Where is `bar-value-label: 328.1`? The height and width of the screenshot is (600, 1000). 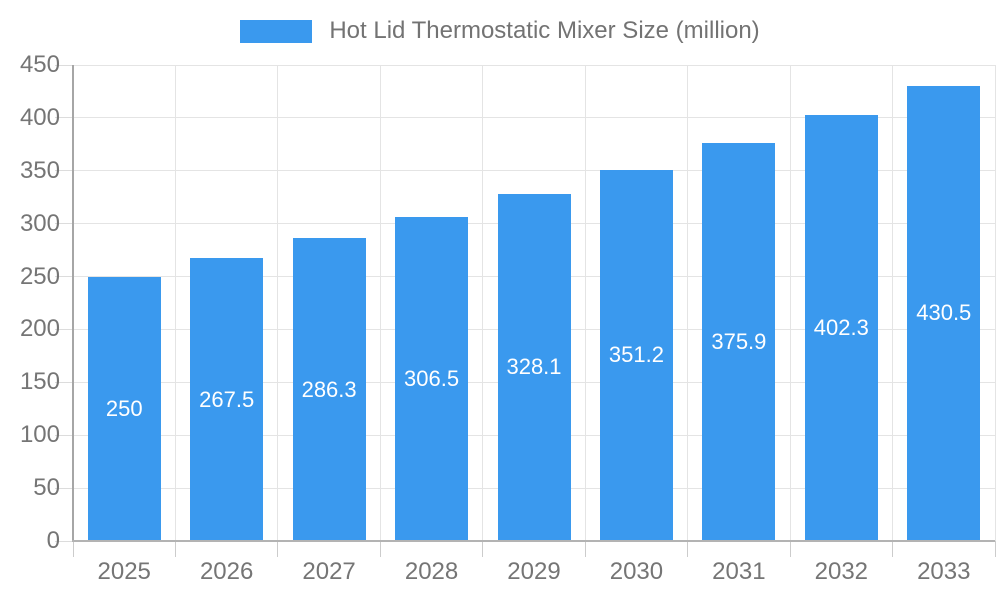
bar-value-label: 328.1 is located at coordinates (534, 367).